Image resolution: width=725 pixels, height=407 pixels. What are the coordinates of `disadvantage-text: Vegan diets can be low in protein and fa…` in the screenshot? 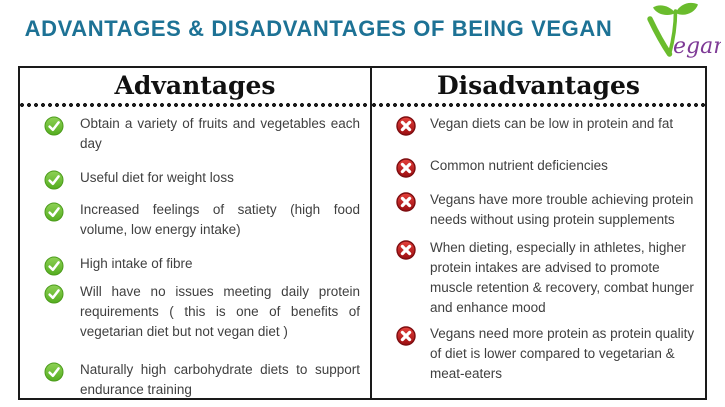 It's located at (552, 123).